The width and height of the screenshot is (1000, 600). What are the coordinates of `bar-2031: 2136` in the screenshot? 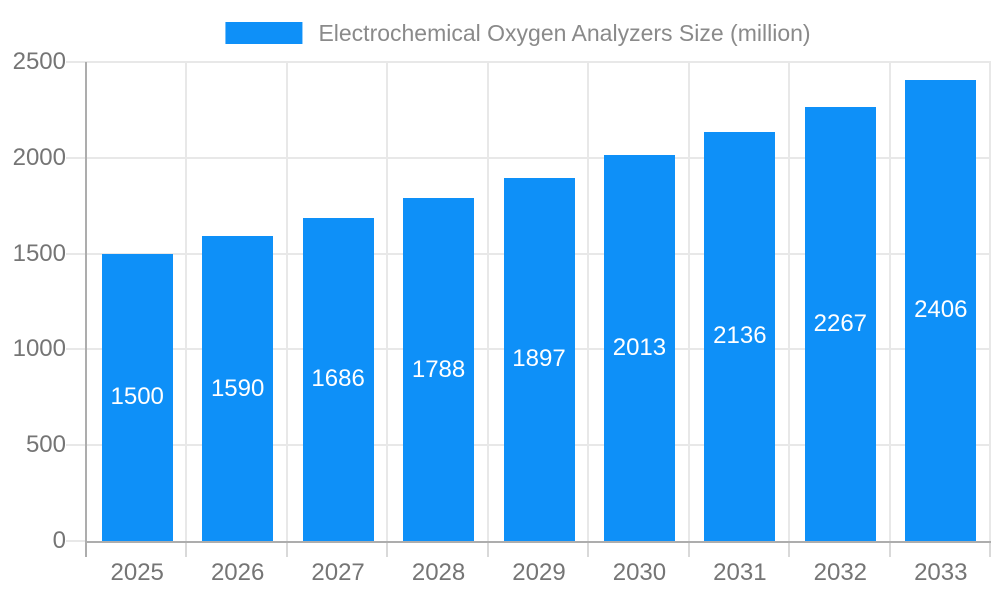 It's located at (740, 336).